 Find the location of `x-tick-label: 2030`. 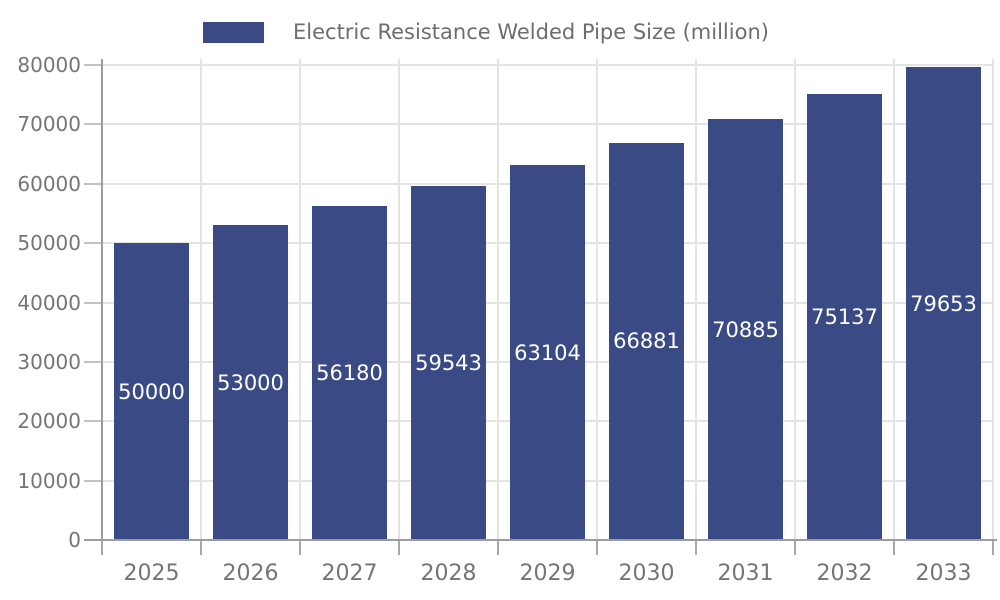

x-tick-label: 2030 is located at coordinates (646, 573).